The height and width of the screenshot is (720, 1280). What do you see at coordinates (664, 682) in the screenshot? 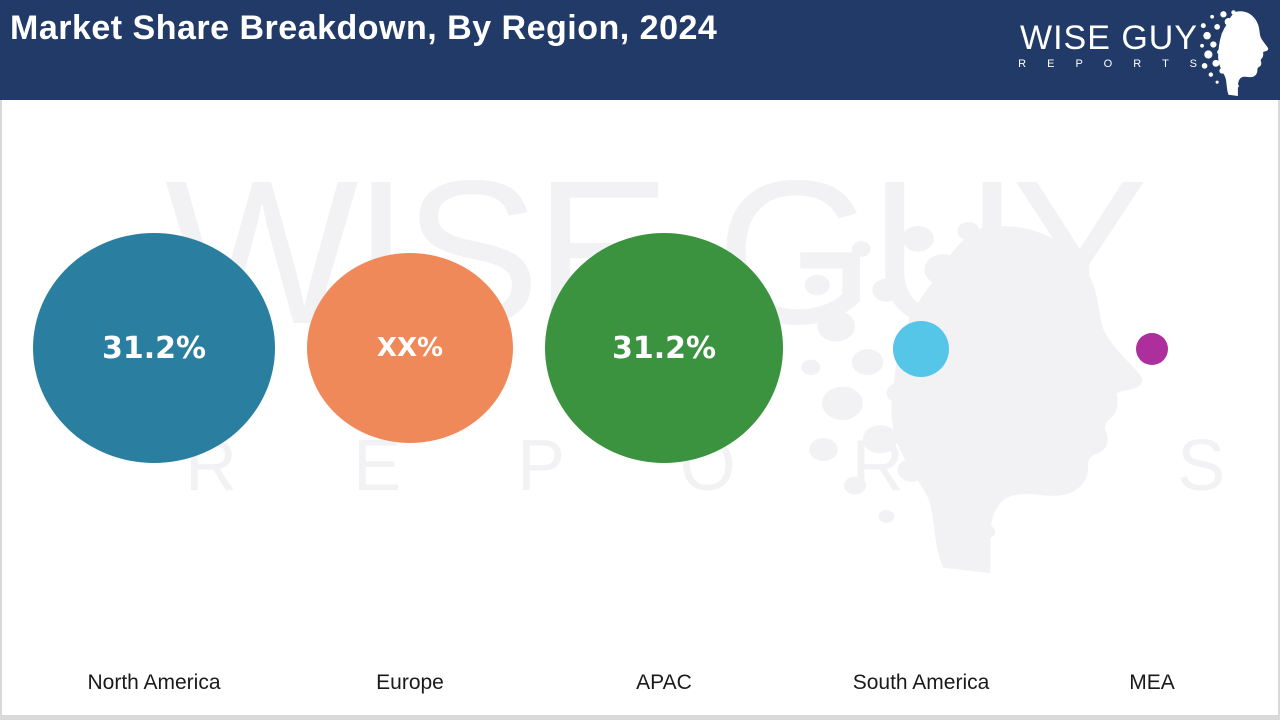
I see `category-label-apac: APAC` at bounding box center [664, 682].